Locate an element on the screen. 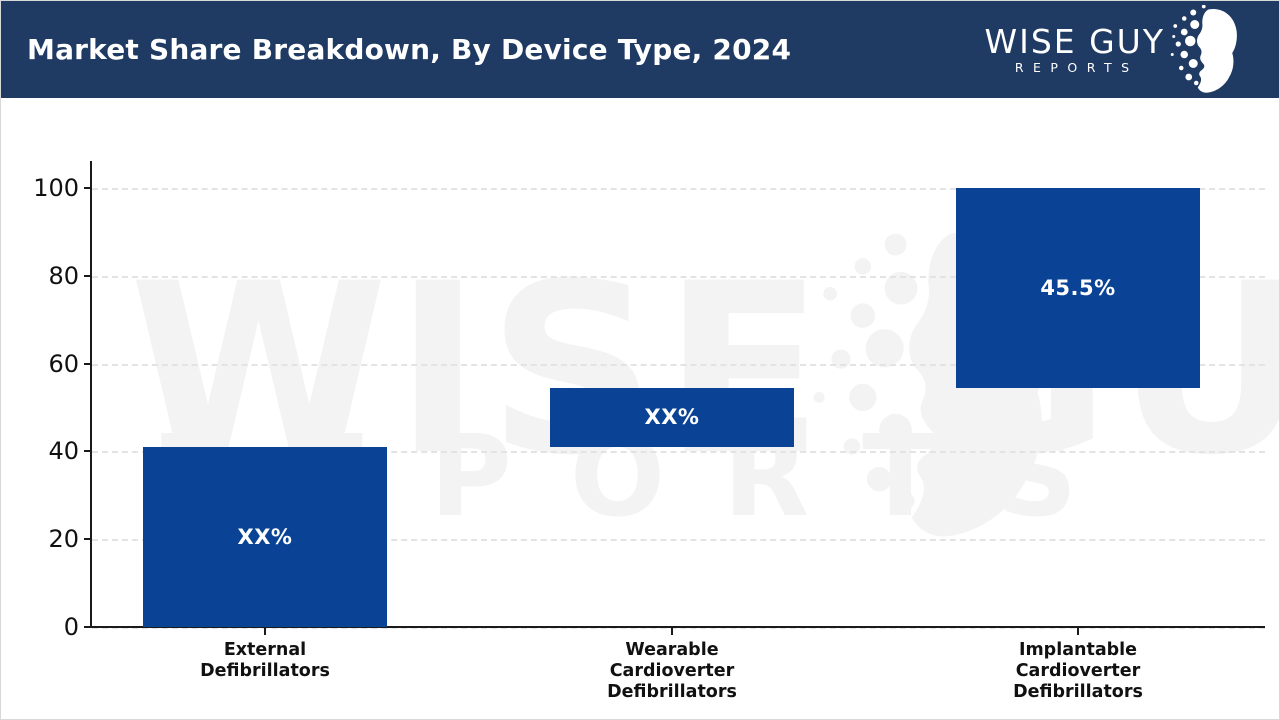  face-profile-icon is located at coordinates (1203, 48).